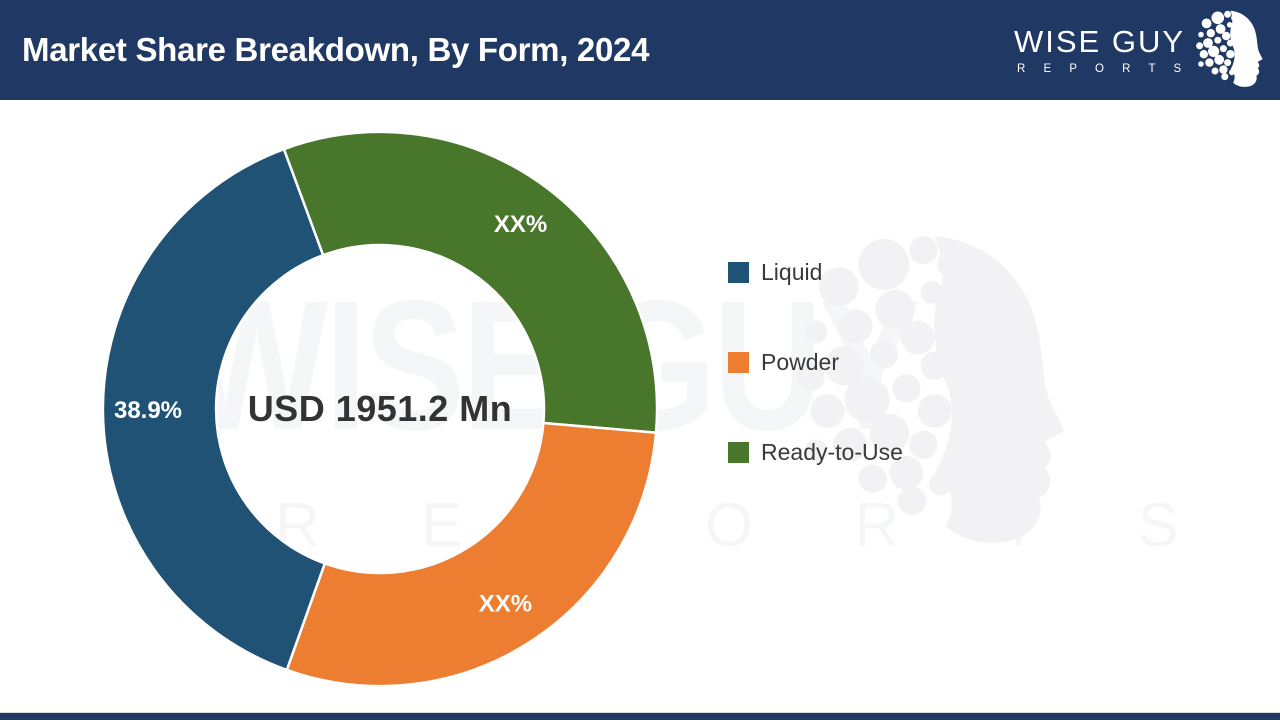  What do you see at coordinates (792, 271) in the screenshot?
I see `legend-label: Liquid` at bounding box center [792, 271].